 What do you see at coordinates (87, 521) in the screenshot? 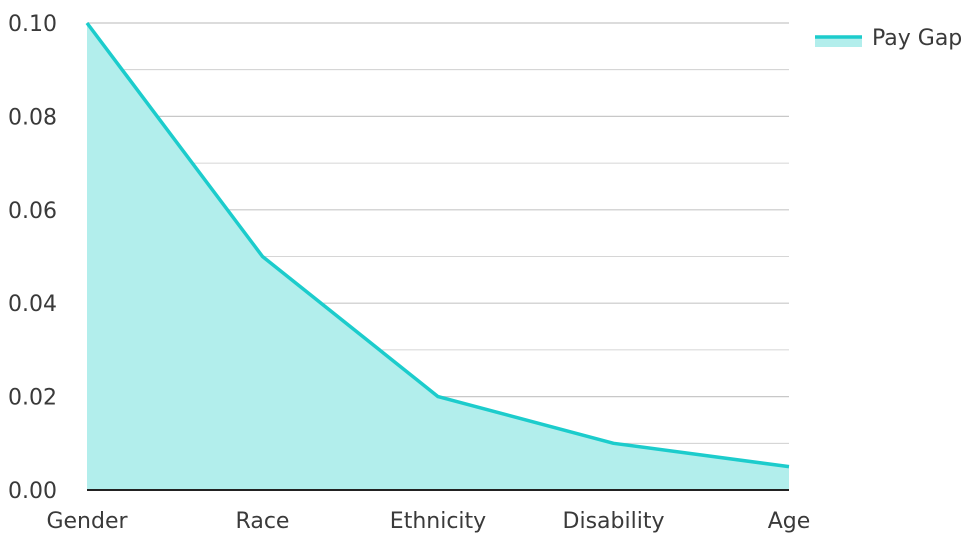
I see `x-tick-label-gender: Gender` at bounding box center [87, 521].